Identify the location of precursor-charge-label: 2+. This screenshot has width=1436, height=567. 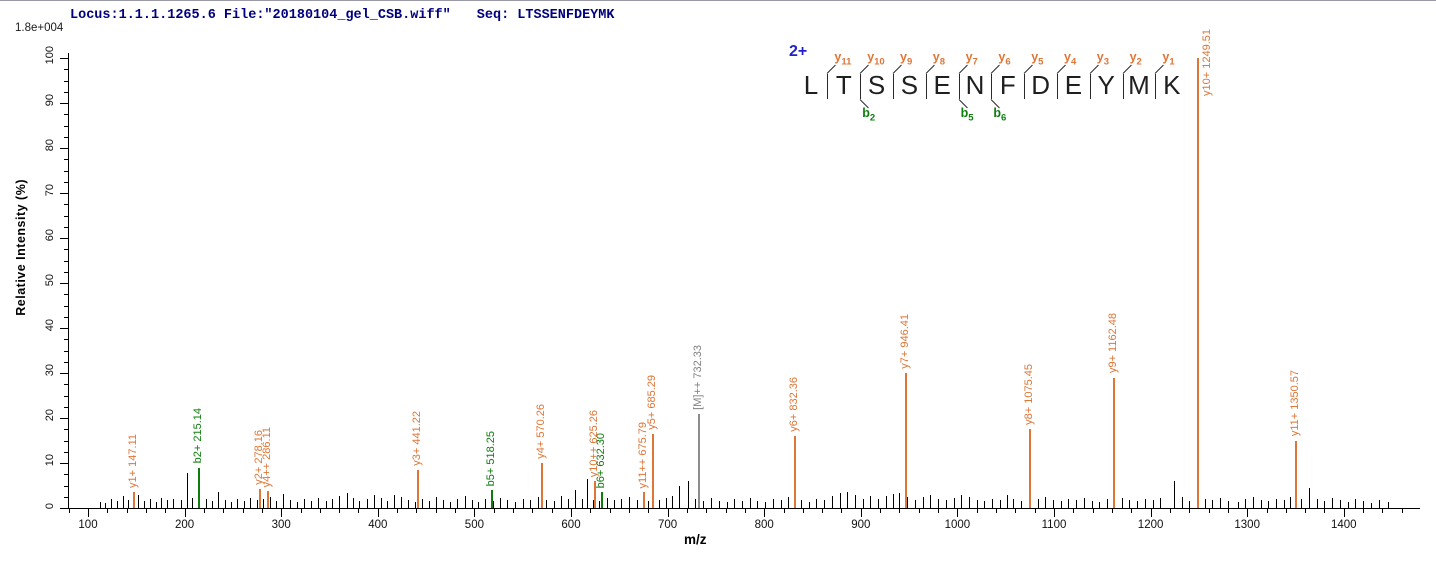
(798, 51).